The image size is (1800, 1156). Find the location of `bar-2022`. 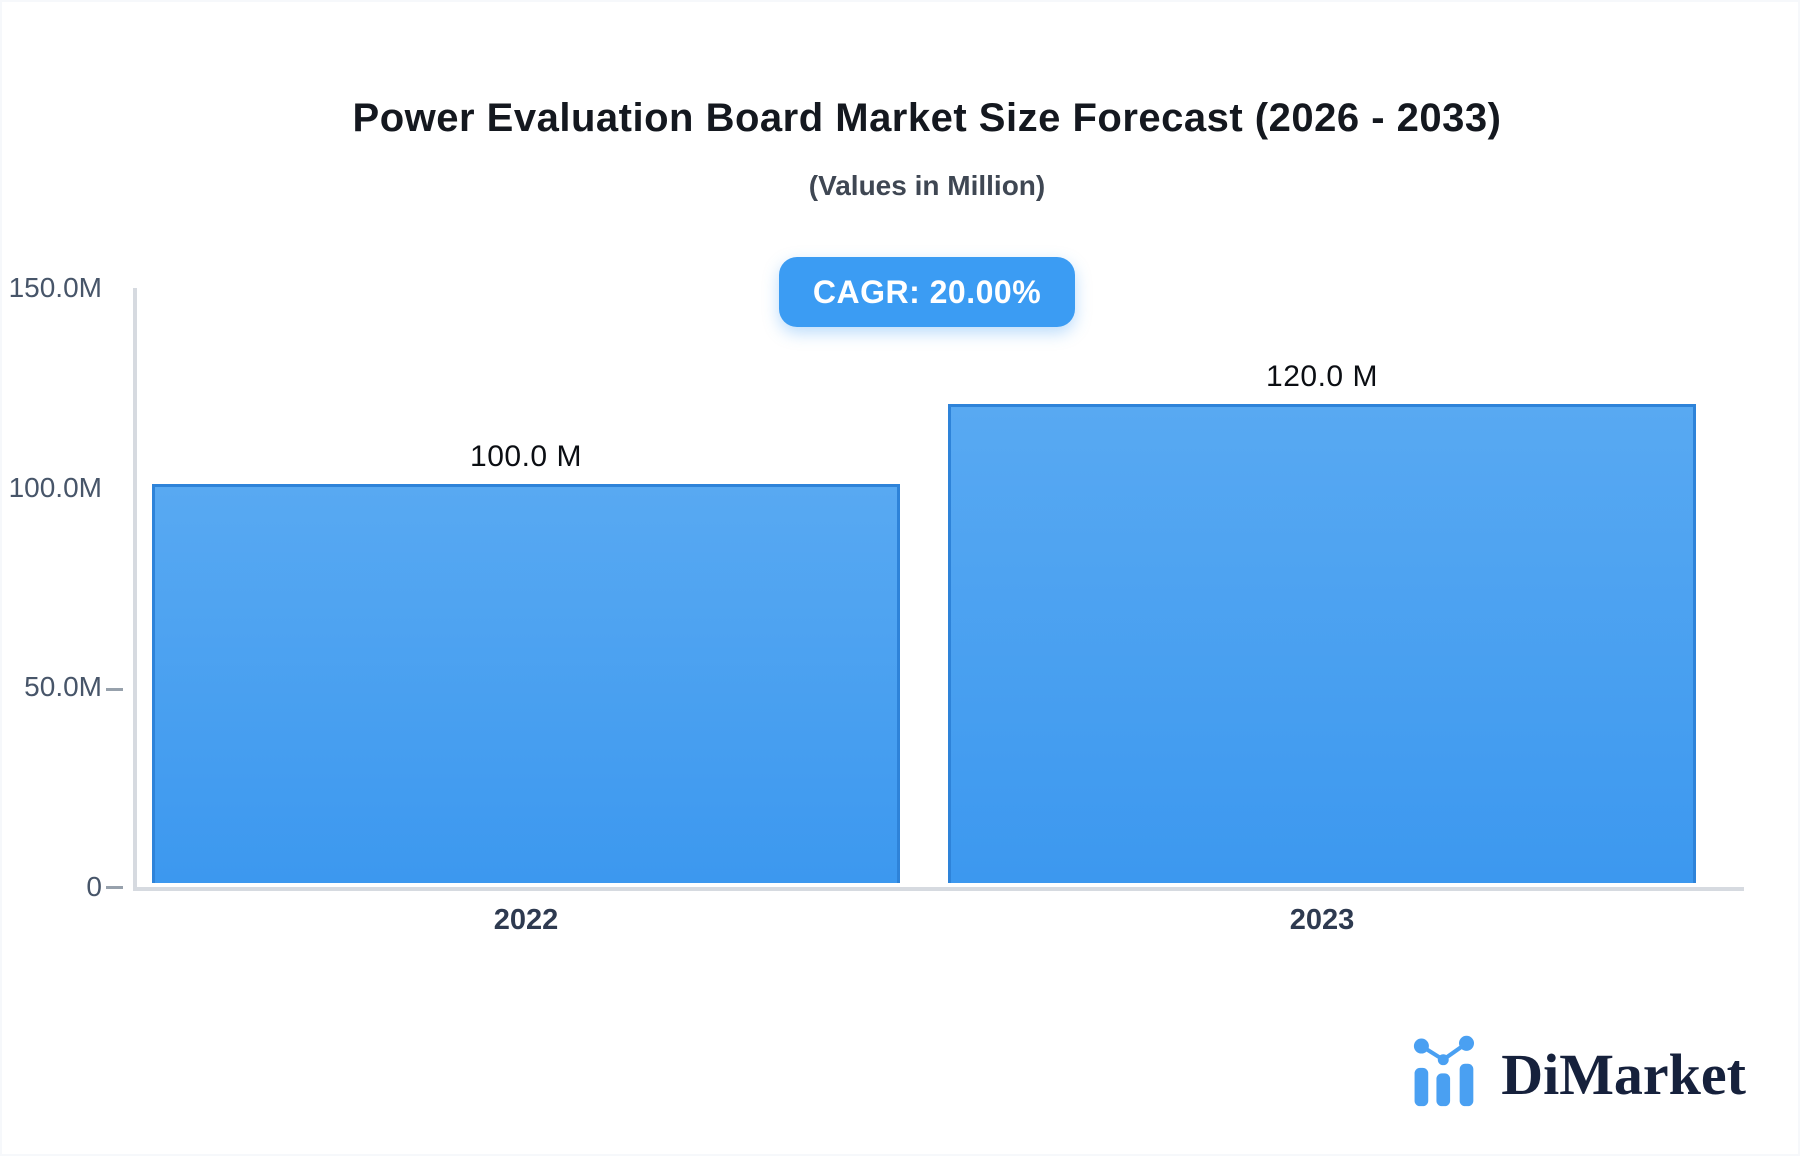

bar-2022 is located at coordinates (526, 683).